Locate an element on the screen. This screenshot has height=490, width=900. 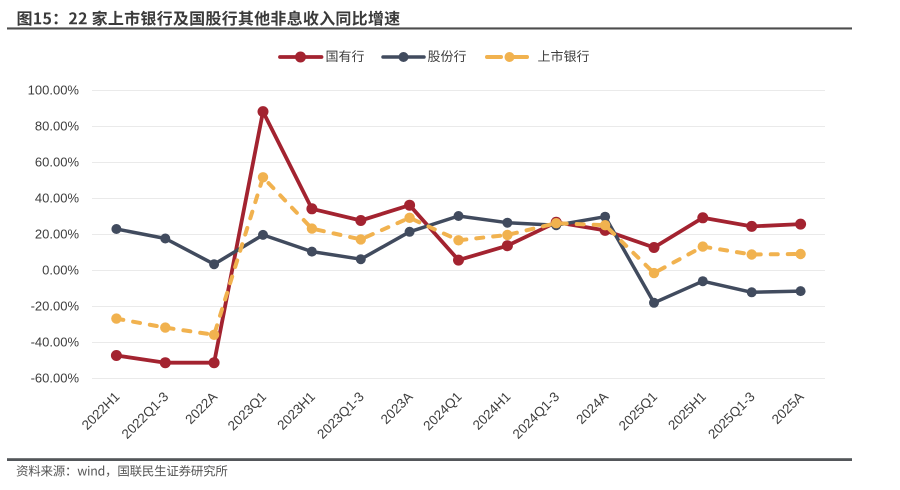
svg-text: 2024Q1 is located at coordinates (442, 411).